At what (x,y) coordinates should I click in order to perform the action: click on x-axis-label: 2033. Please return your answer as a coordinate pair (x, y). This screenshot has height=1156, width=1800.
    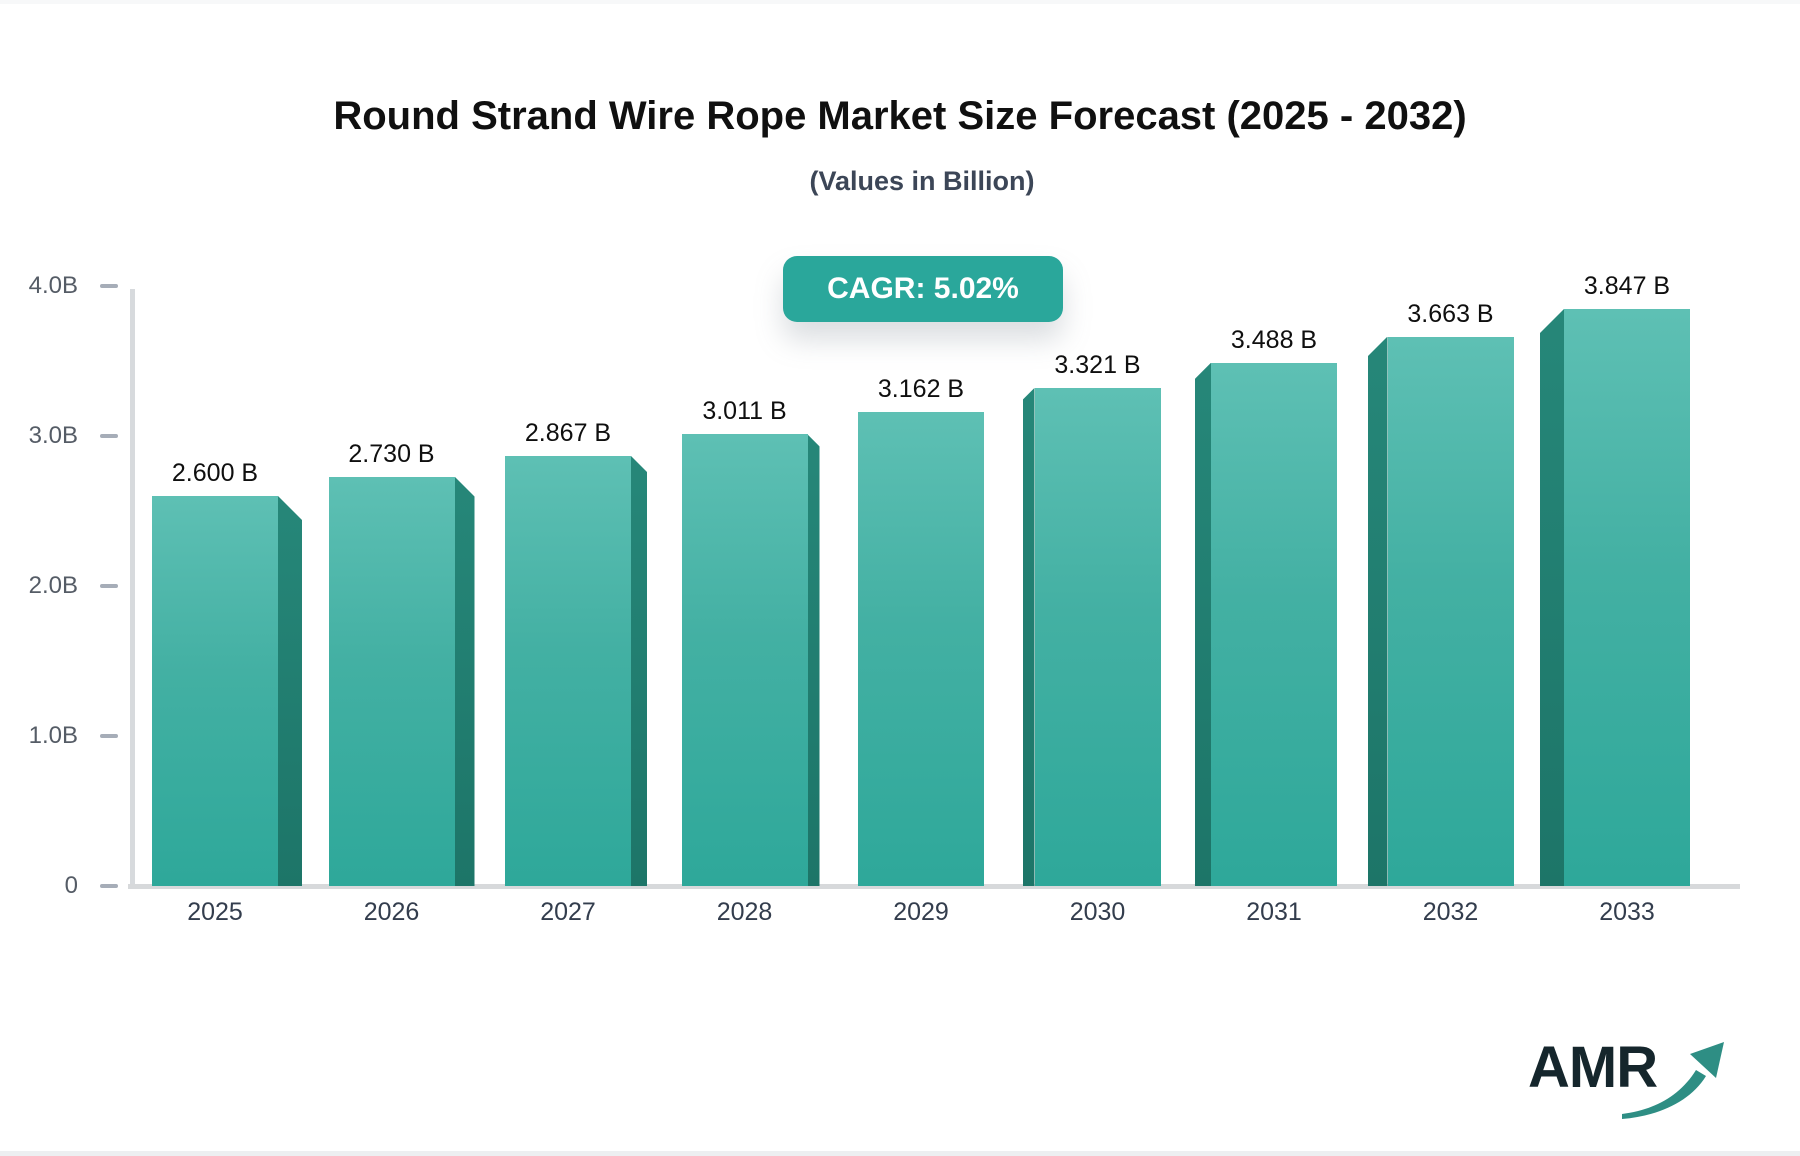
    Looking at the image, I should click on (1627, 912).